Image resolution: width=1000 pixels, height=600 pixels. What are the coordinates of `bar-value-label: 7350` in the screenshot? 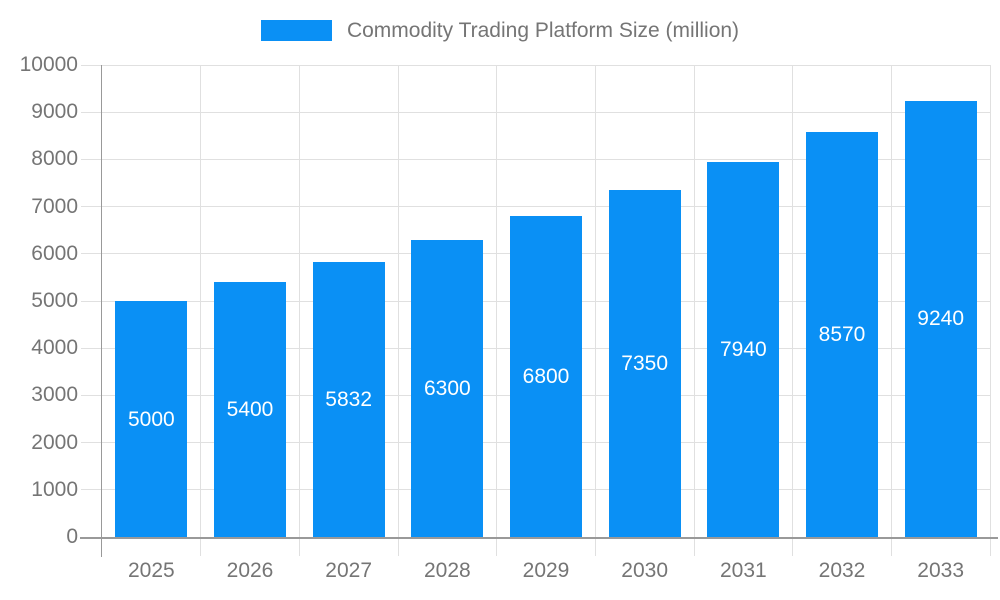 It's located at (645, 364).